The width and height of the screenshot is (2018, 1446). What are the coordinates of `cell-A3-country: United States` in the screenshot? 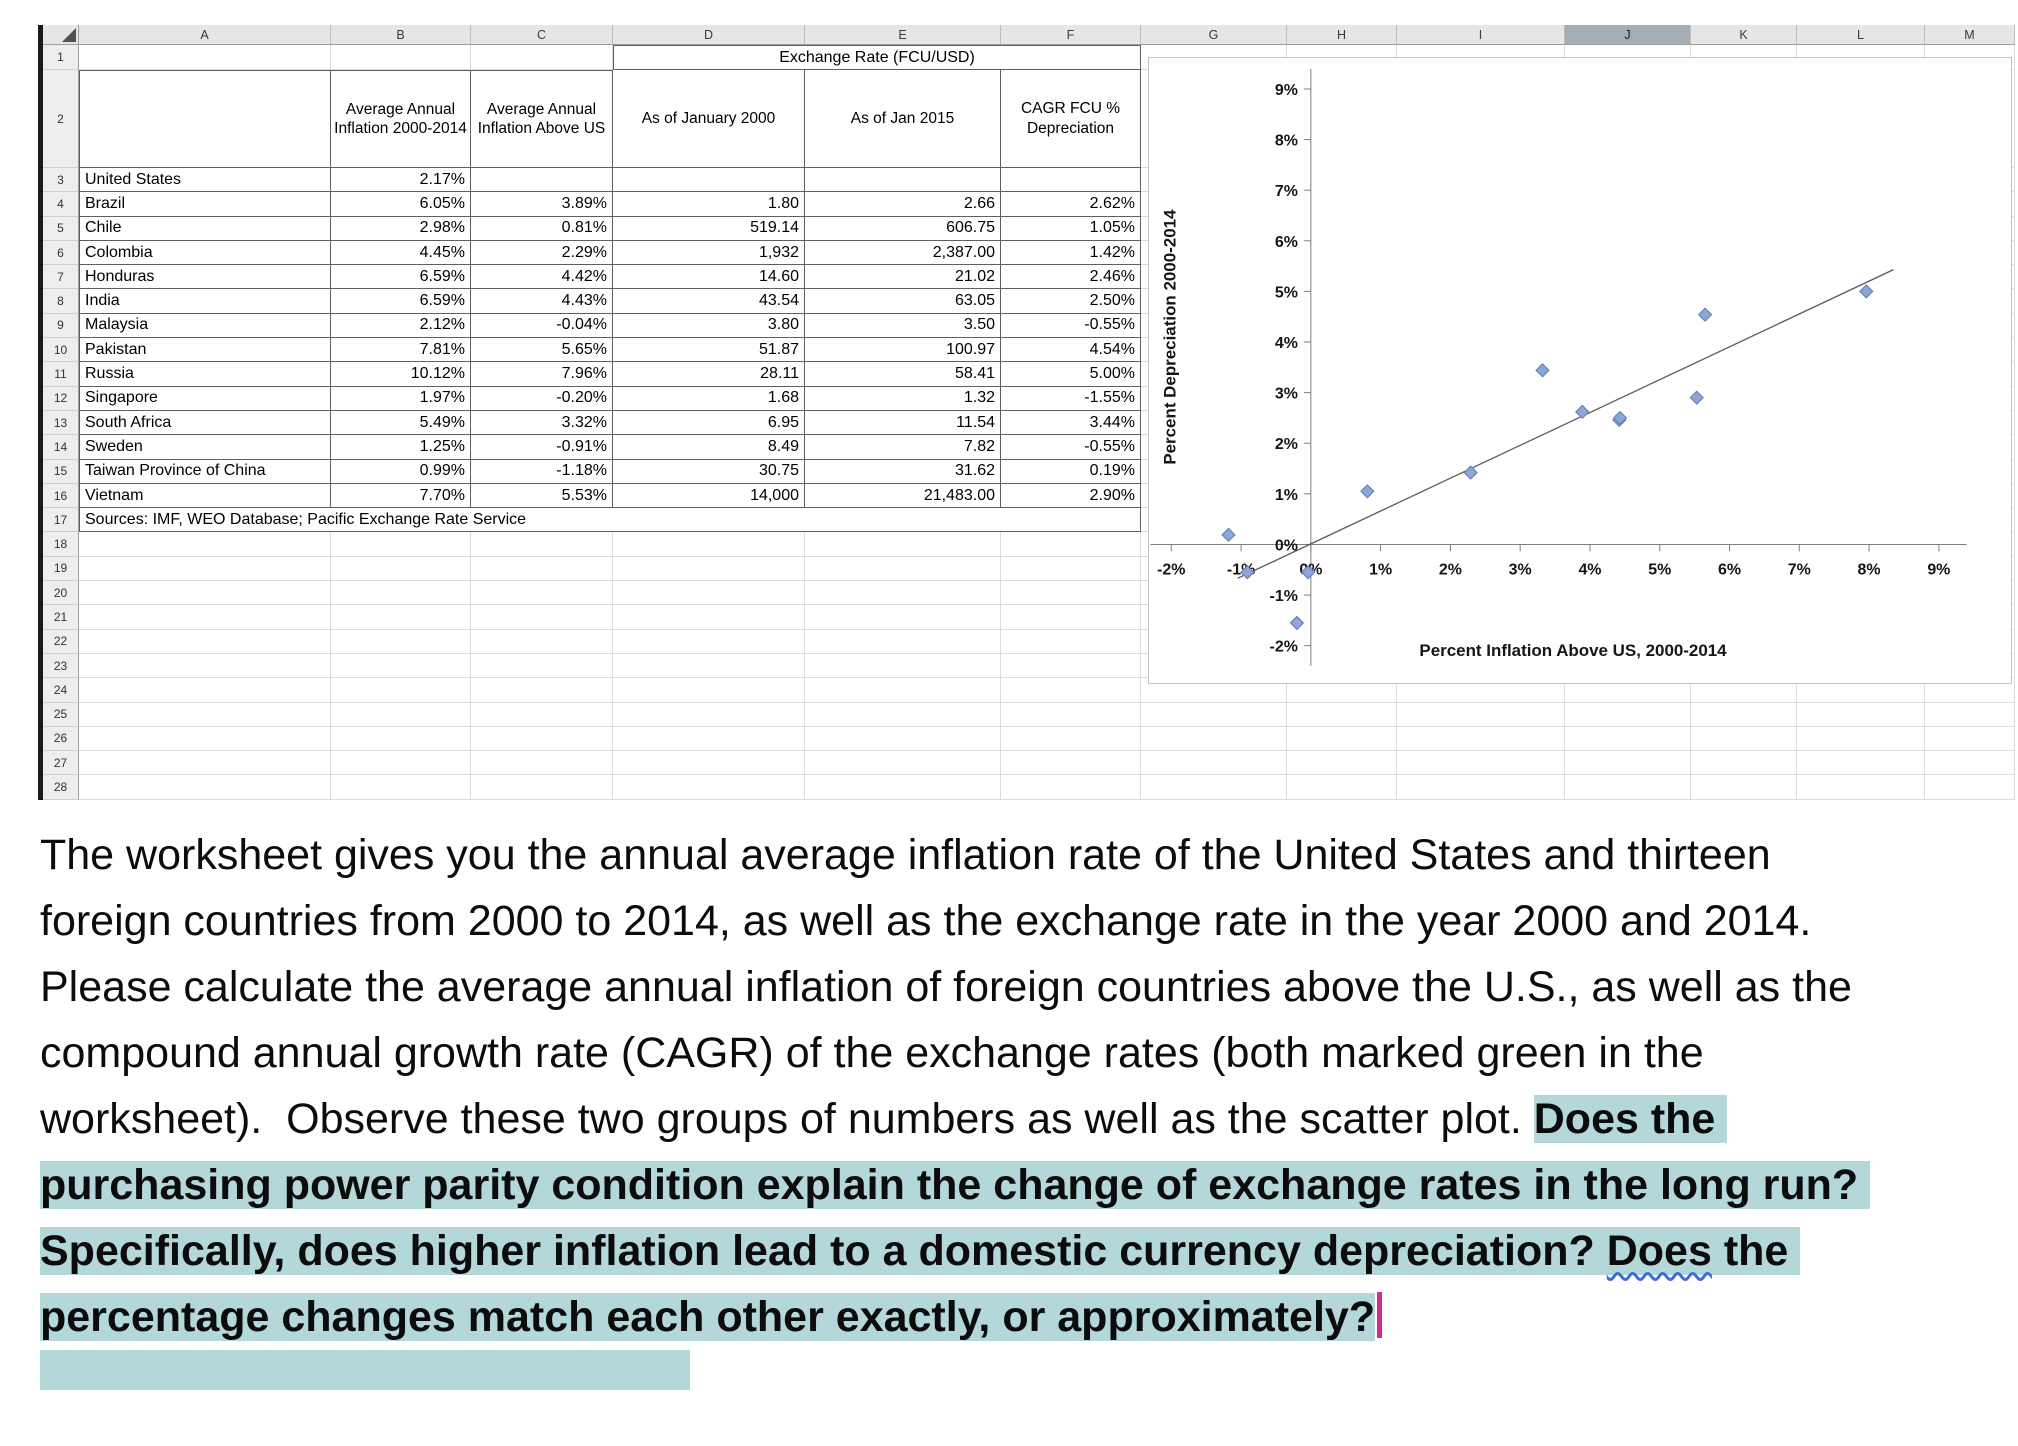 It's located at (205, 180).